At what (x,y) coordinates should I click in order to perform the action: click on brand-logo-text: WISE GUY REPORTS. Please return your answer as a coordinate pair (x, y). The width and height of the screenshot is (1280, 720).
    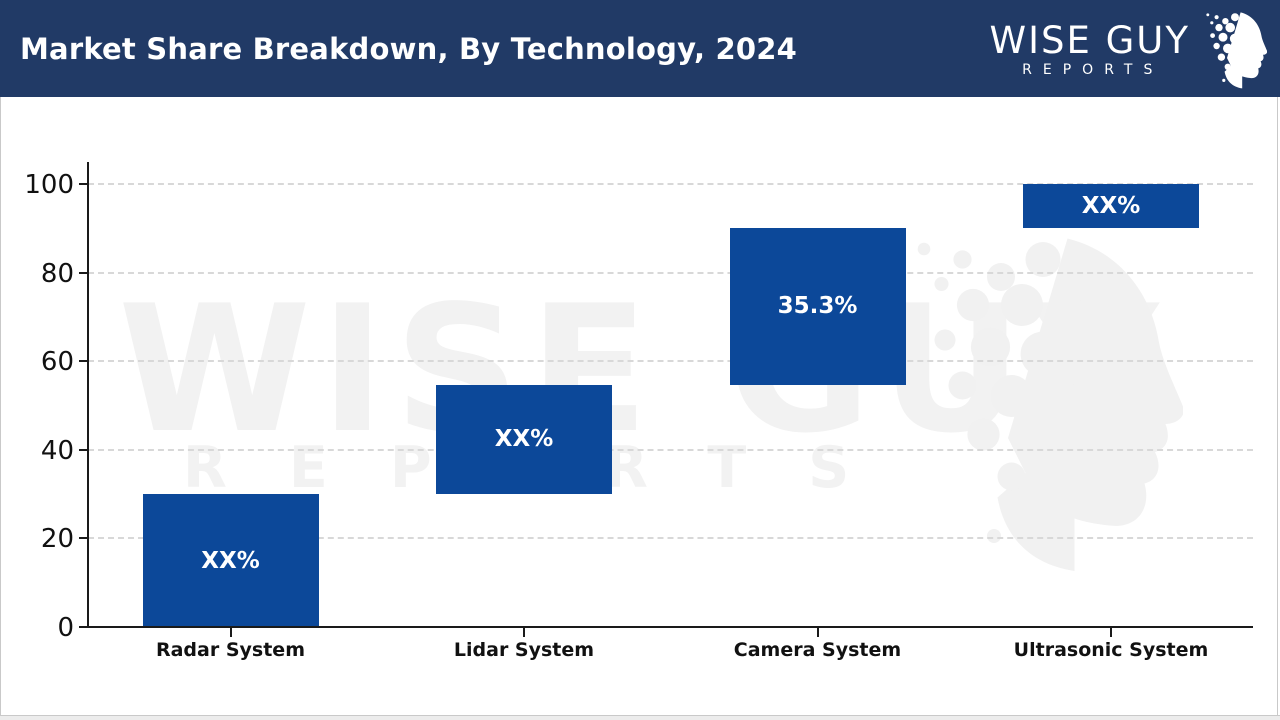
    Looking at the image, I should click on (1089, 48).